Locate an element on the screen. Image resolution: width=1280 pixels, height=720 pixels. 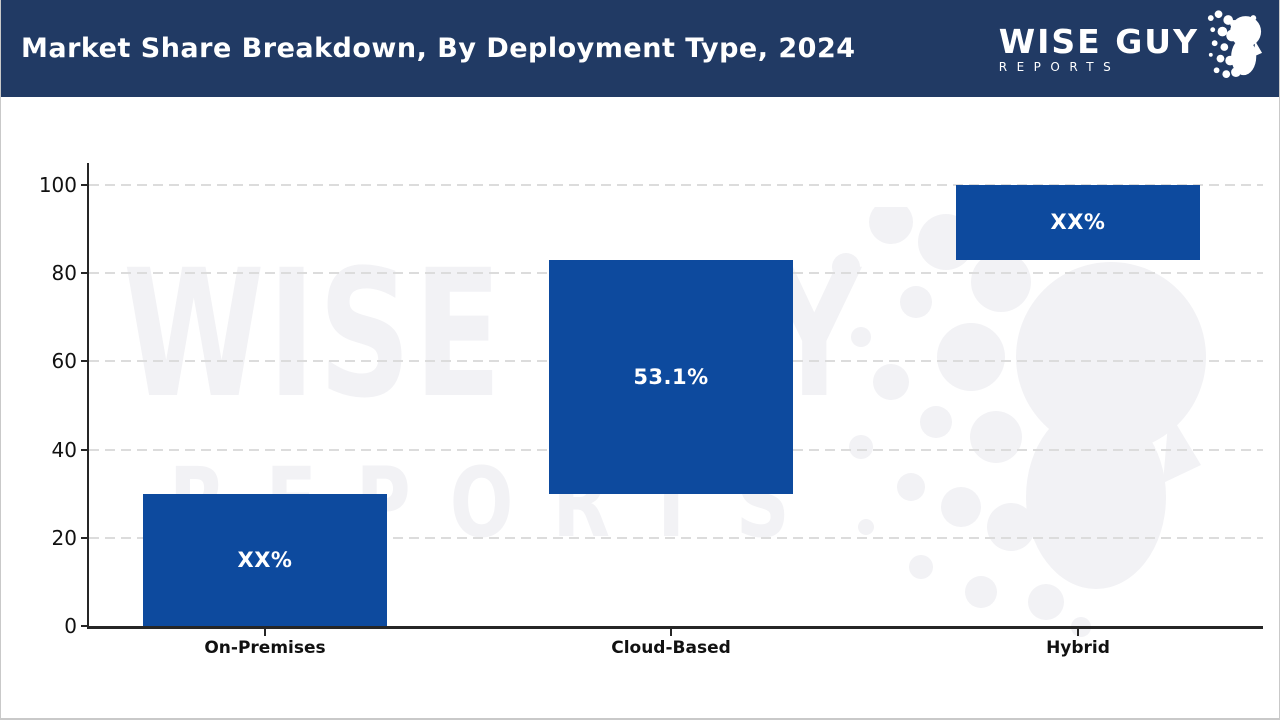
y-tick-label-20: 20 is located at coordinates (64, 537).